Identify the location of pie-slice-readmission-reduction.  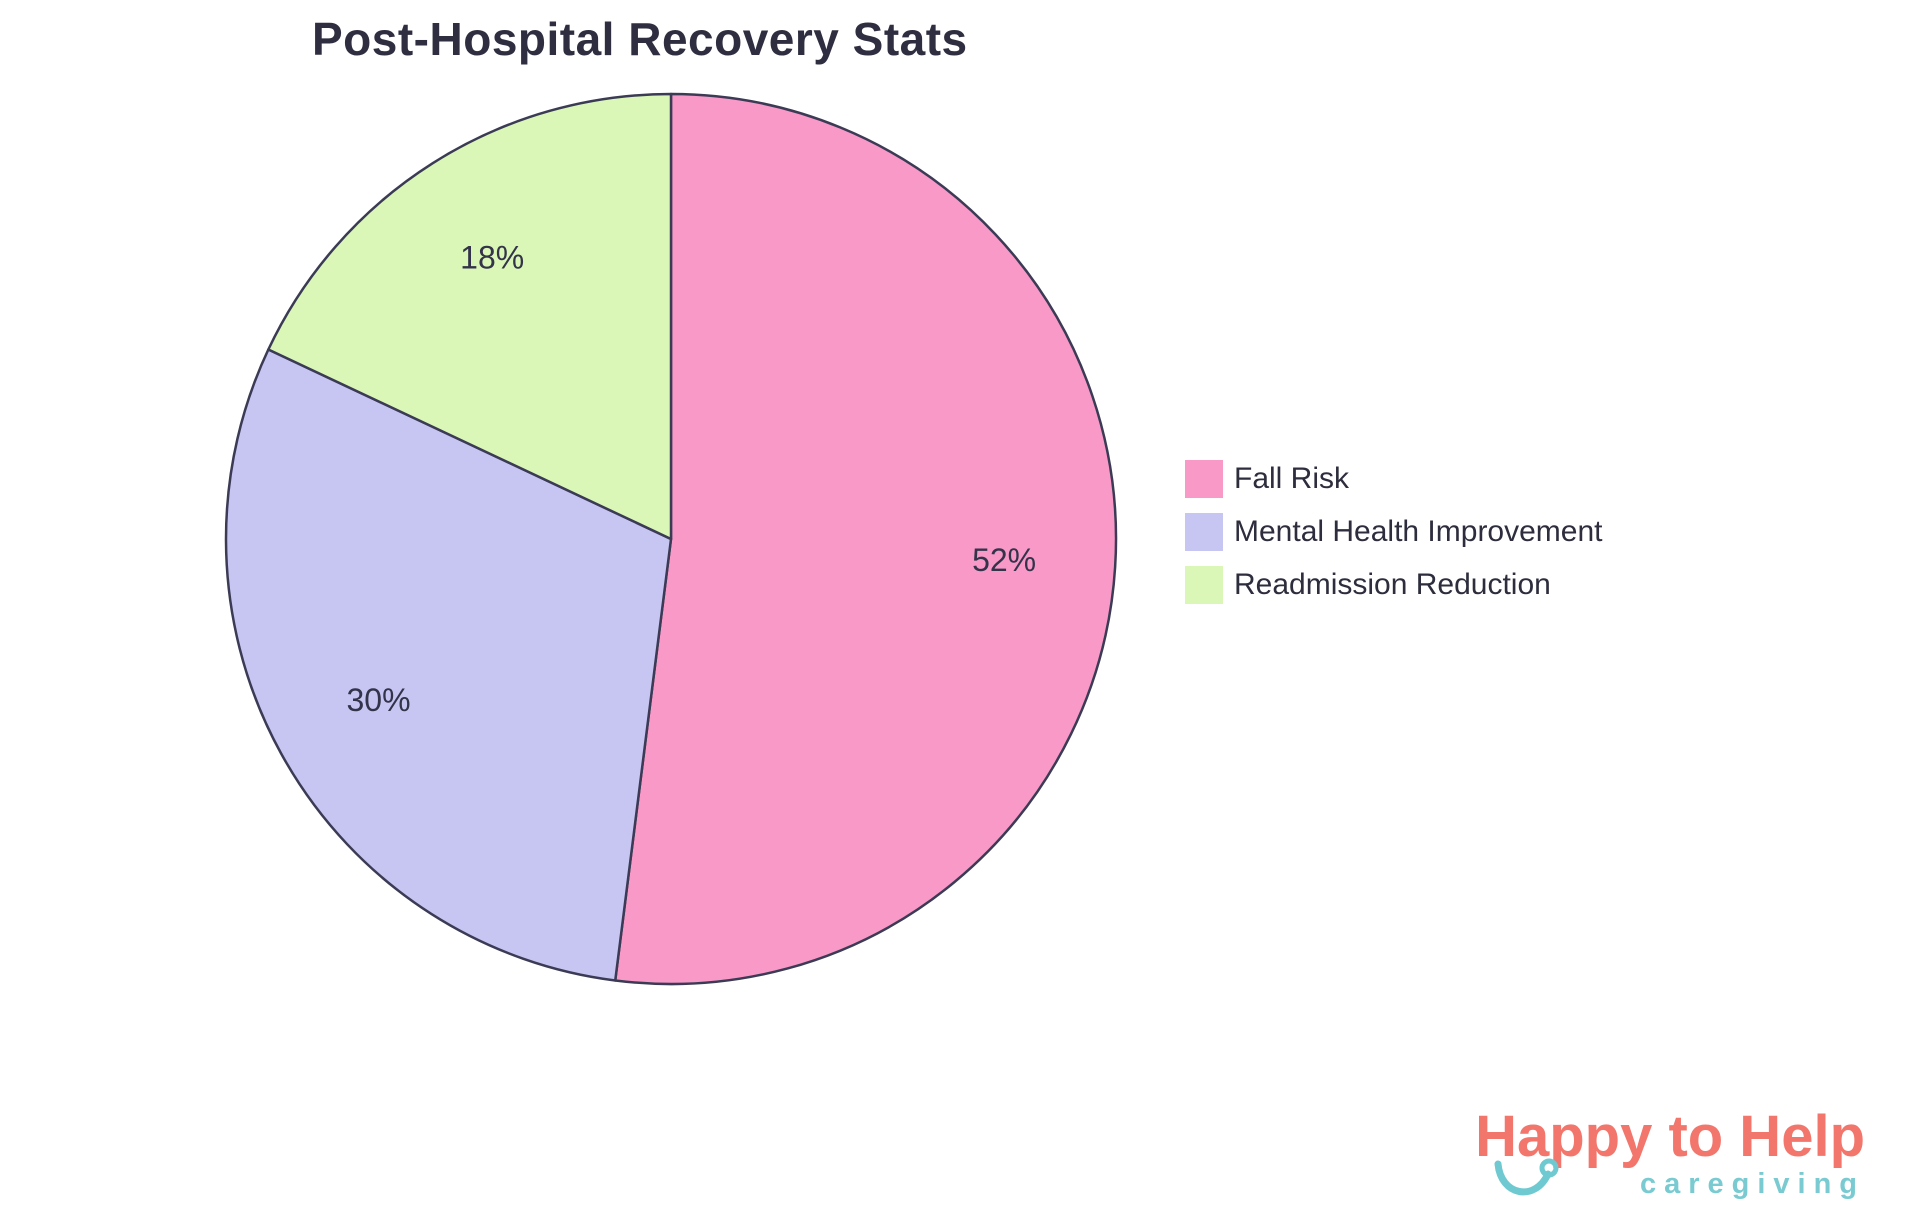
(470, 316).